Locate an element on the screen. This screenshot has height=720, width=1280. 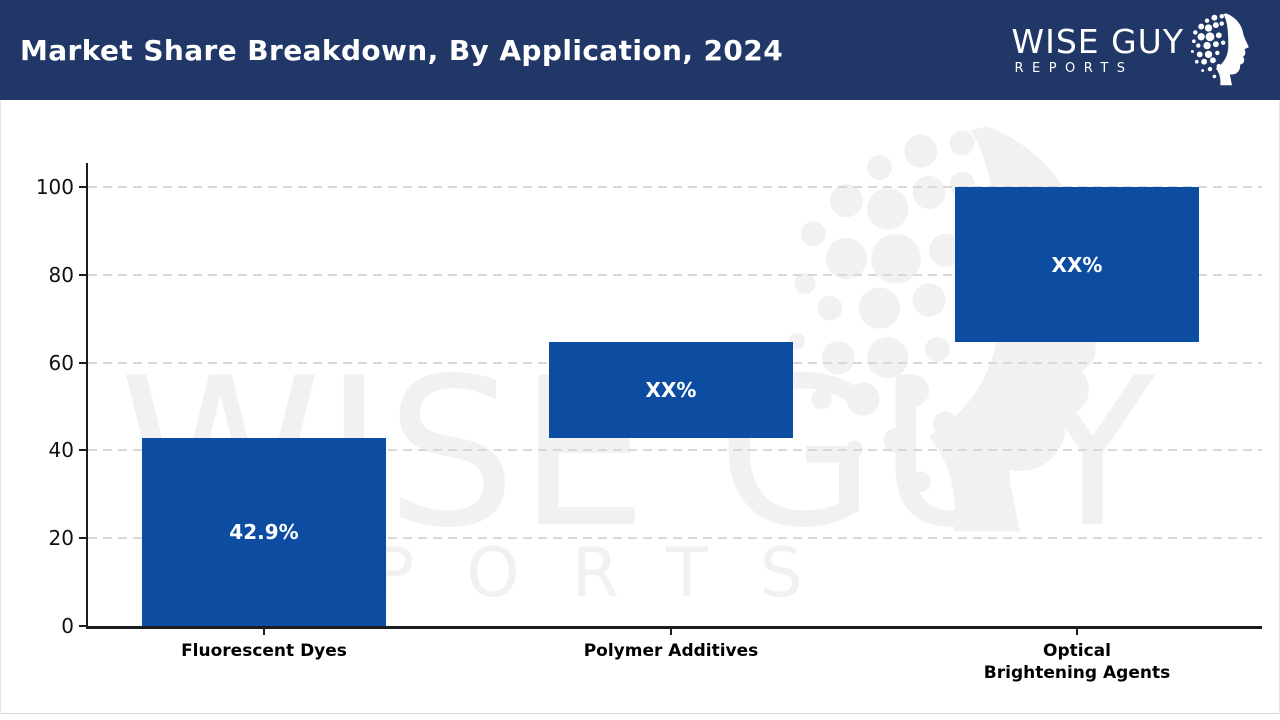
x-category-label-1: Polymer Additives is located at coordinates (671, 651).